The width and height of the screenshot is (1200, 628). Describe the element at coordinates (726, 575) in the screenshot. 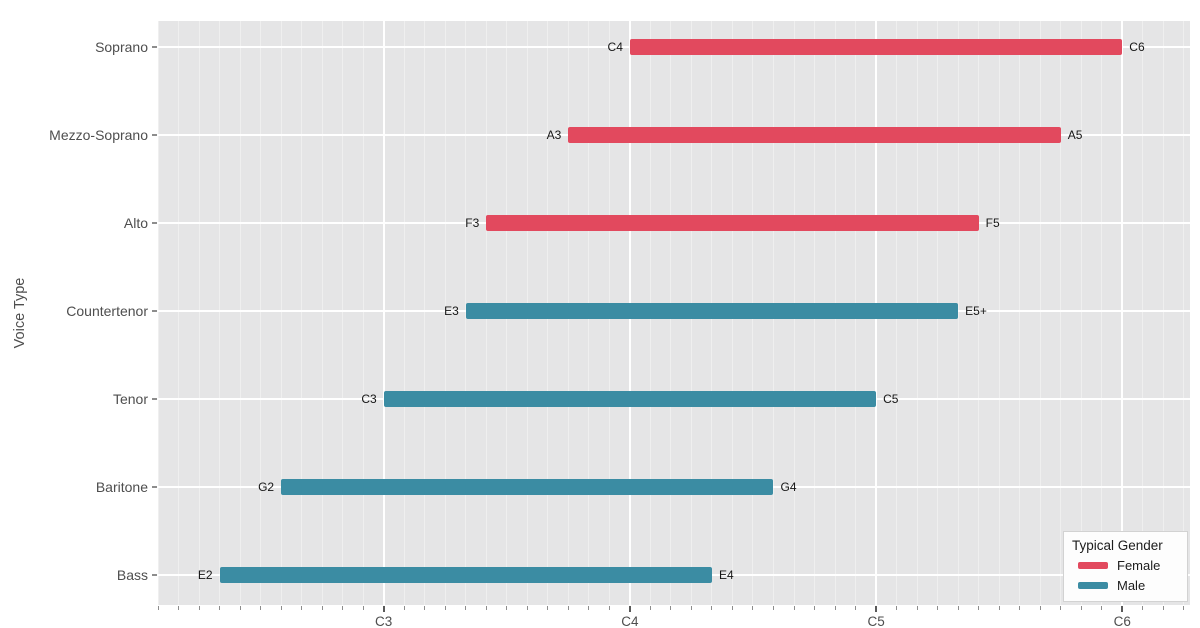

I see `high-note-label: E4` at that location.